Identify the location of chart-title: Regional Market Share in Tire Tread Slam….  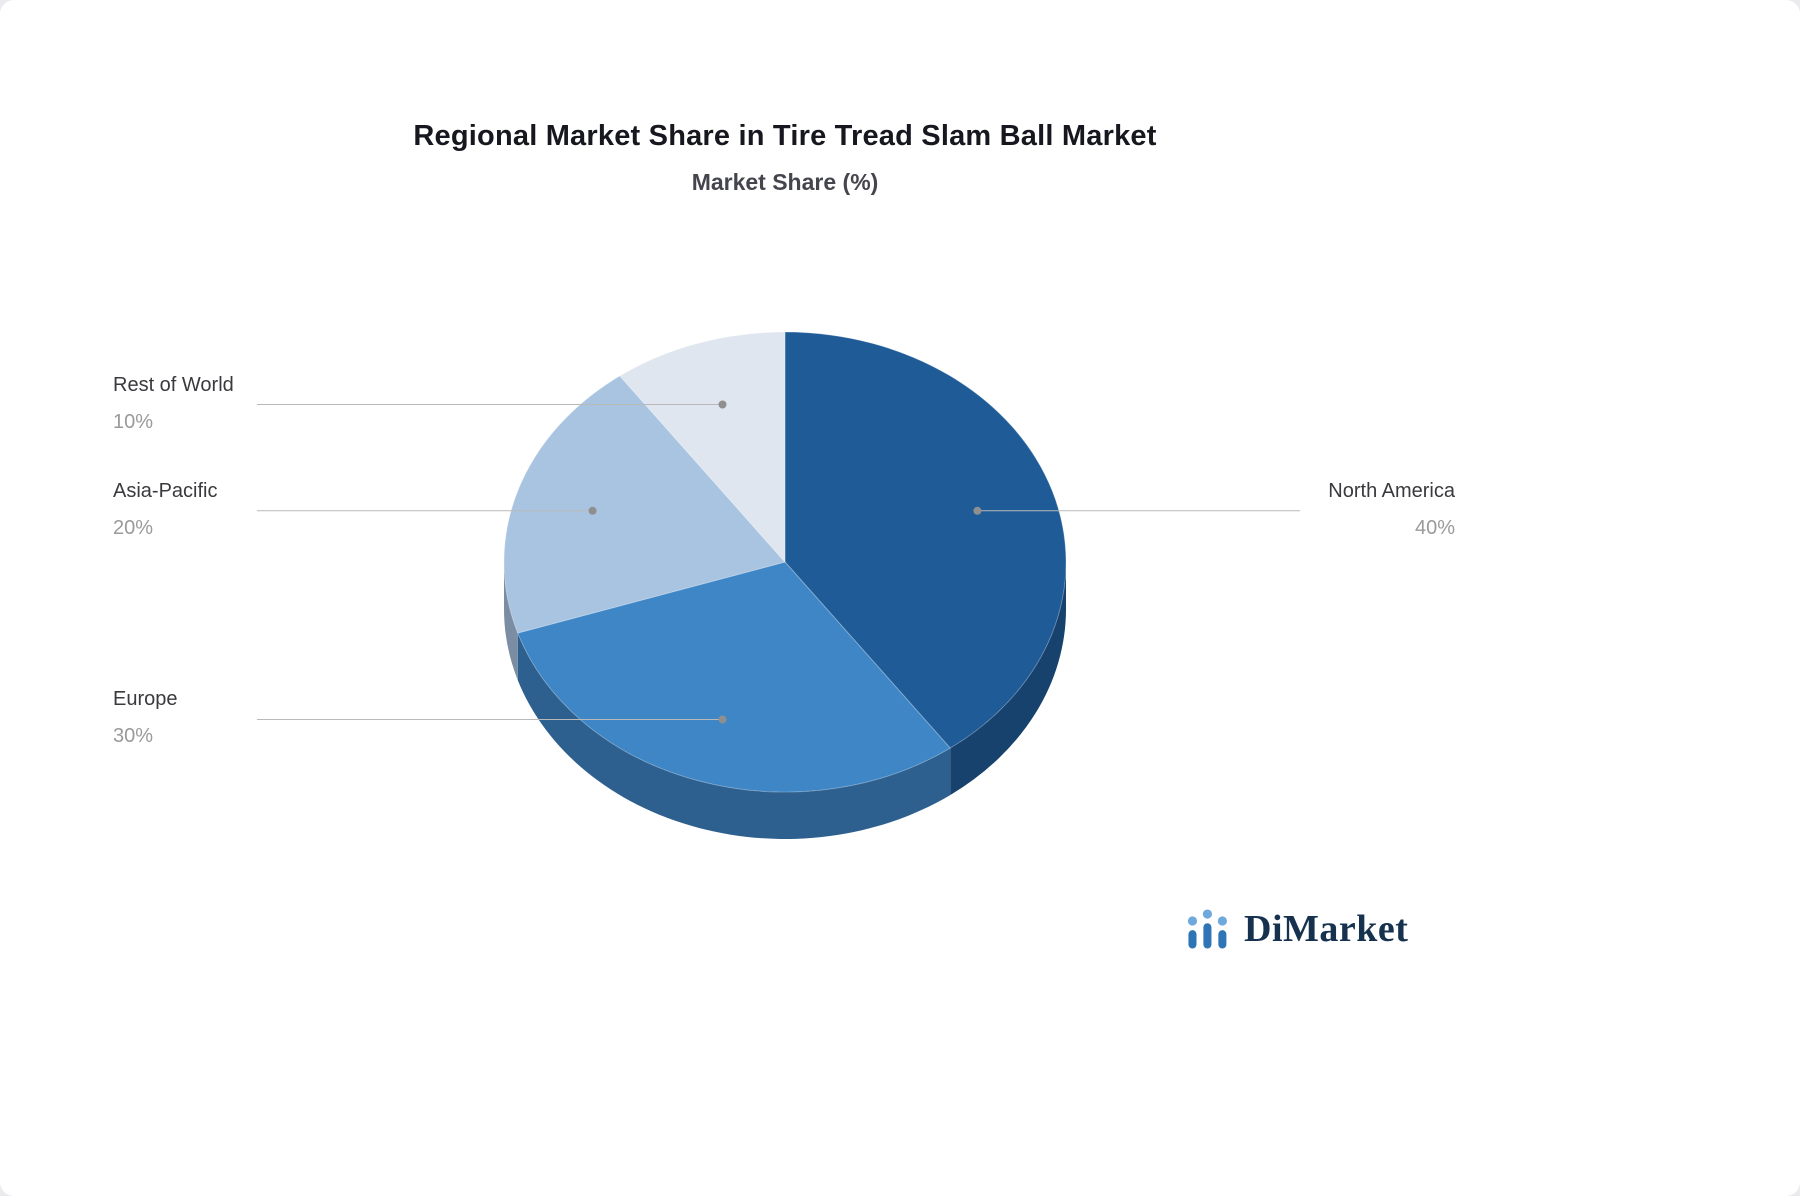
(785, 136).